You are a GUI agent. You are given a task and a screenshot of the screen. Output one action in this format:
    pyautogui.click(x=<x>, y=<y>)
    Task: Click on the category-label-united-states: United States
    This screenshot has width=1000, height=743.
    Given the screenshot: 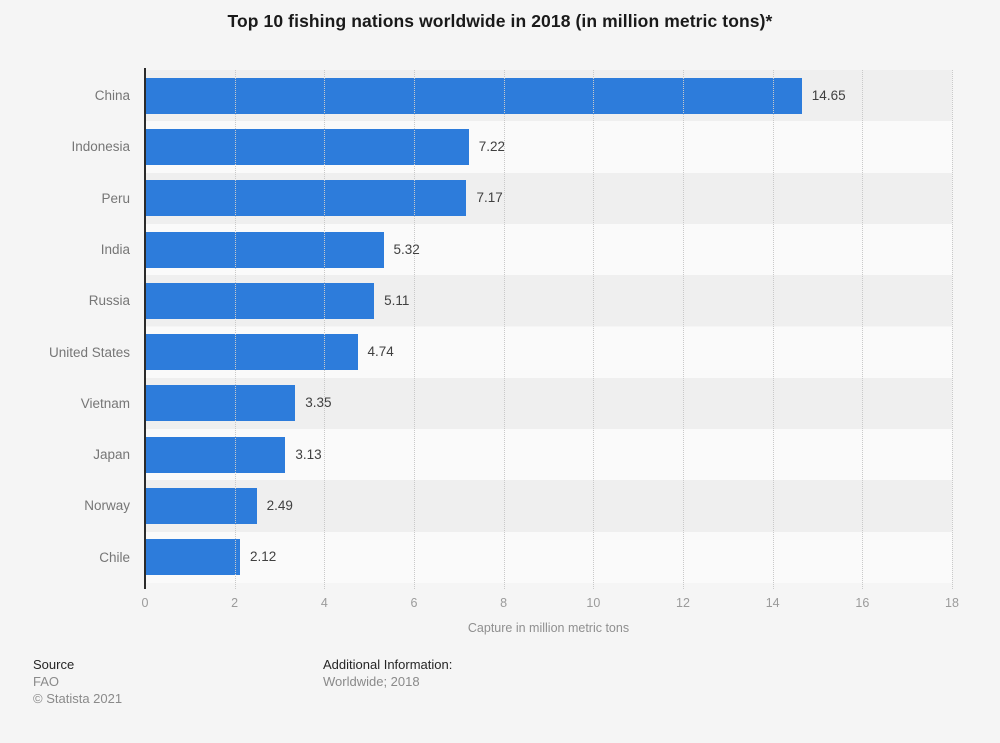 What is the action you would take?
    pyautogui.click(x=89, y=352)
    